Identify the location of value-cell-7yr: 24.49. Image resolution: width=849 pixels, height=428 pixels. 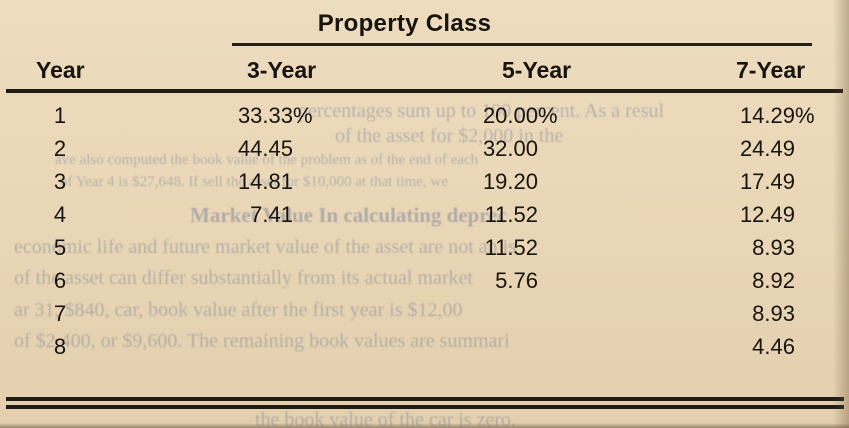
(767, 148).